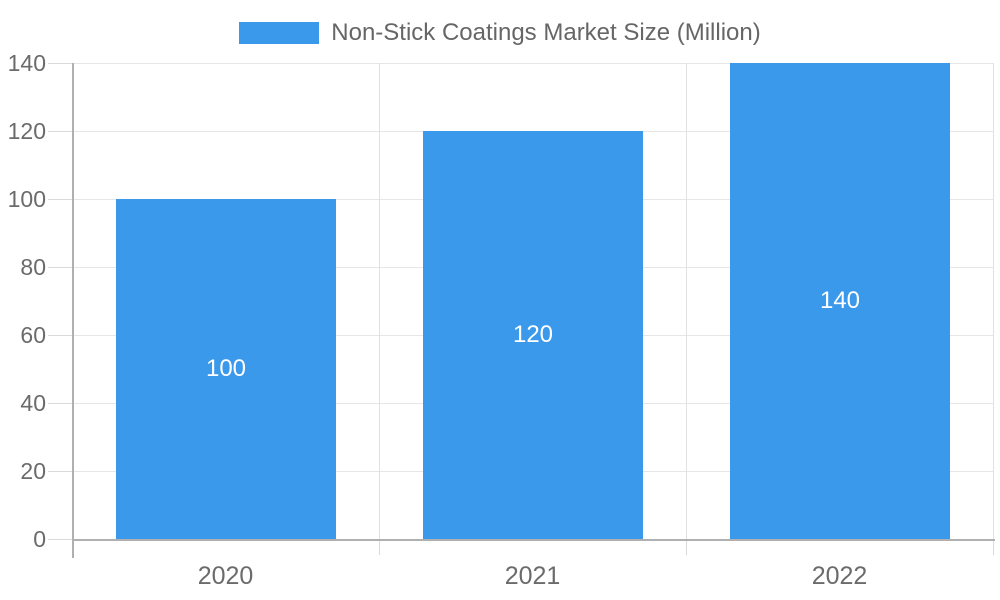  I want to click on y-tick-label: 80, so click(33, 267).